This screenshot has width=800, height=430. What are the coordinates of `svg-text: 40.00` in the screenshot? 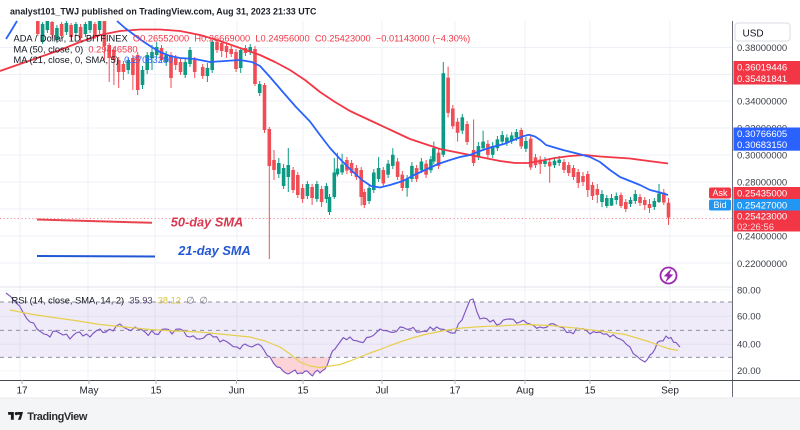 It's located at (749, 345).